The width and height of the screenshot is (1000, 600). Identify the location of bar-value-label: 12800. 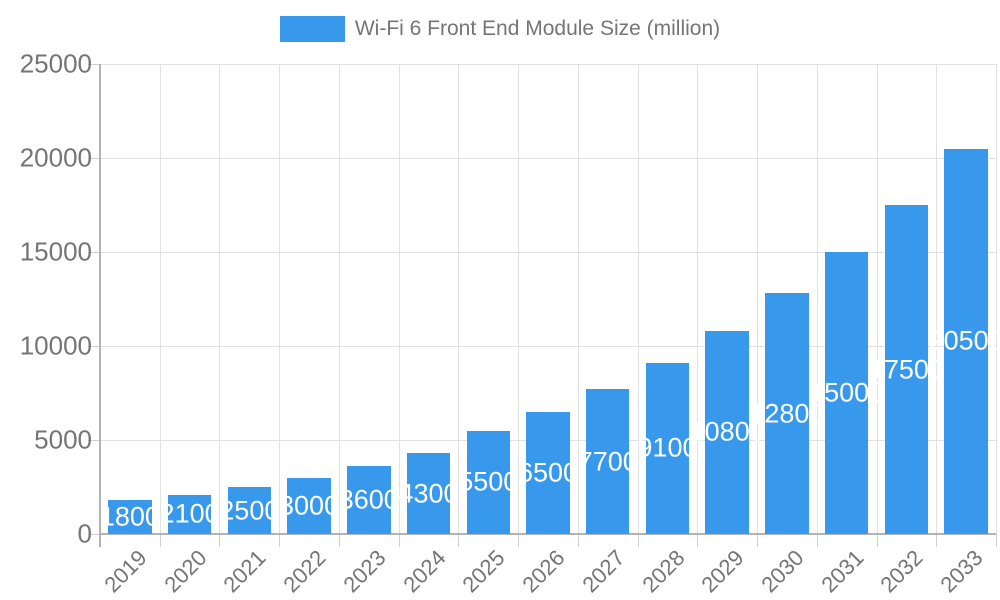
(787, 413).